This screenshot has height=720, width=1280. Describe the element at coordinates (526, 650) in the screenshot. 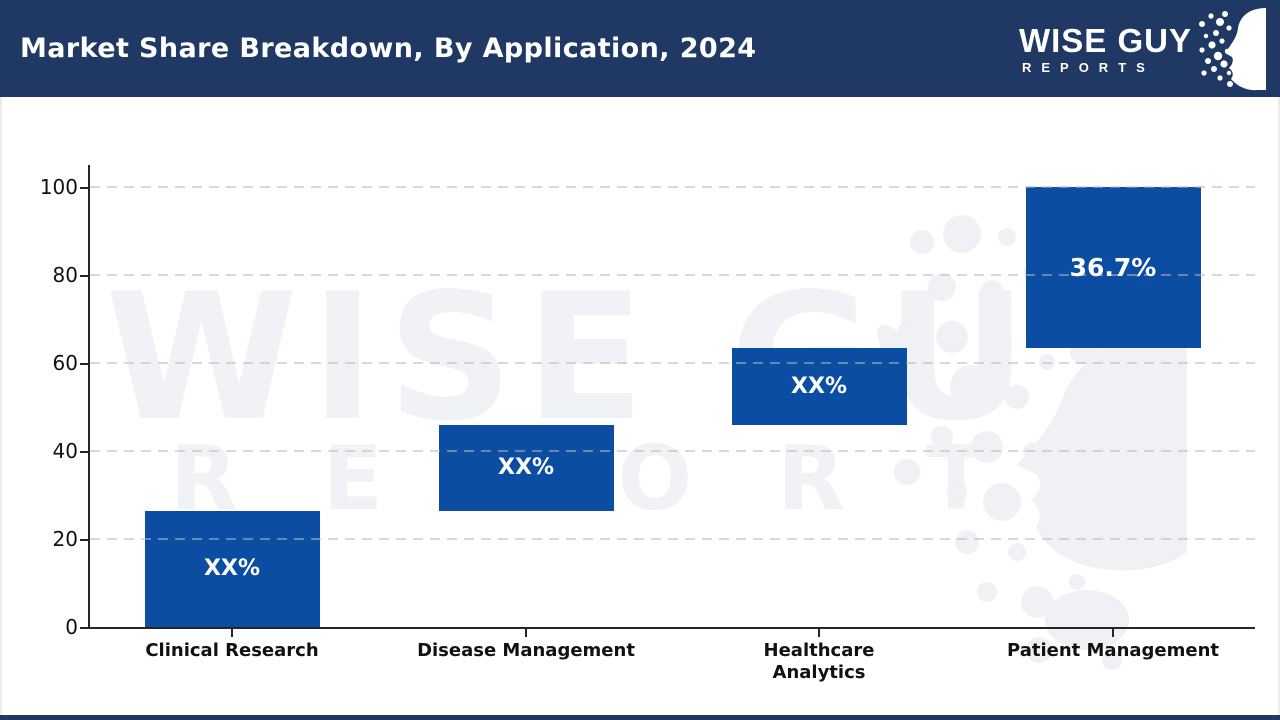

I see `x-category-label: Disease Management` at that location.